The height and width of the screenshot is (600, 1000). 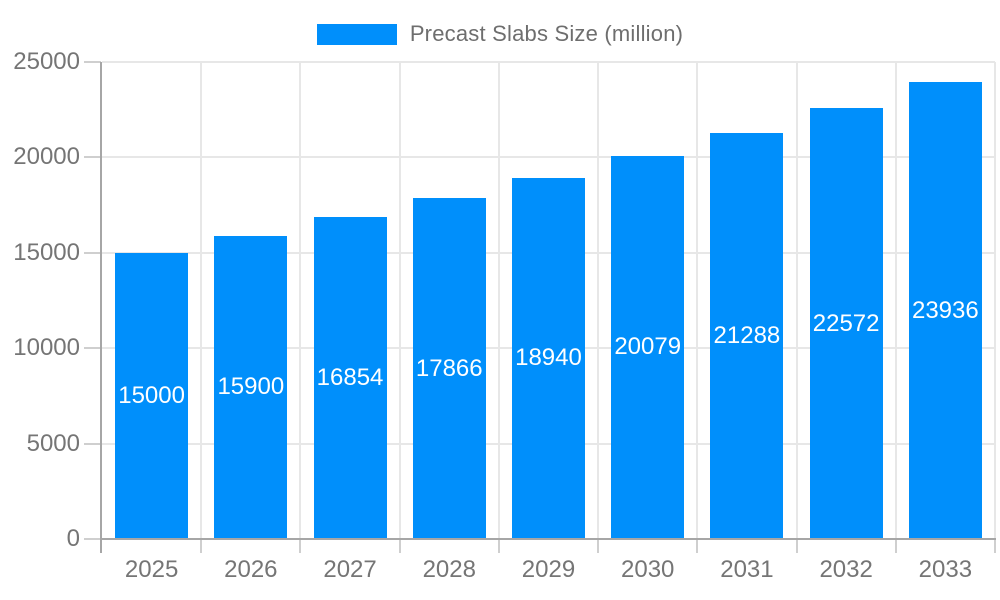 I want to click on bar-value-label: 15000, so click(x=151, y=395).